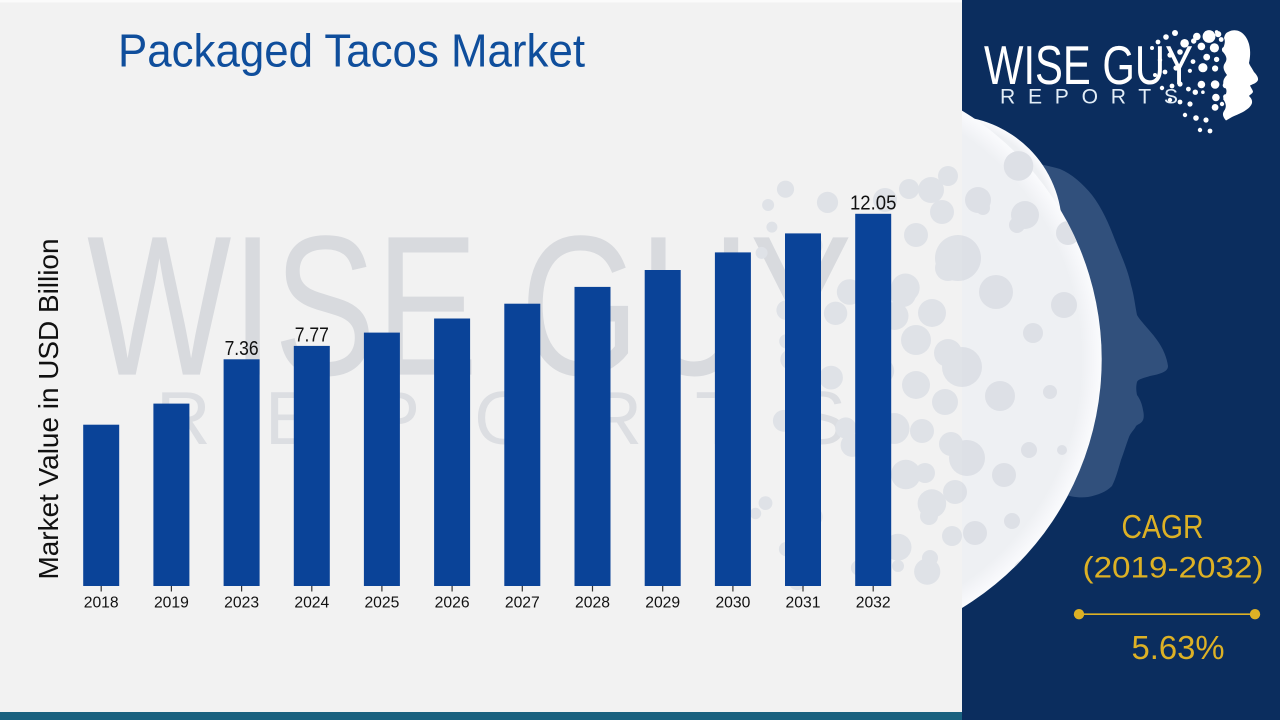 The height and width of the screenshot is (720, 1280). What do you see at coordinates (873, 203) in the screenshot?
I see `svg-text: 12.05` at bounding box center [873, 203].